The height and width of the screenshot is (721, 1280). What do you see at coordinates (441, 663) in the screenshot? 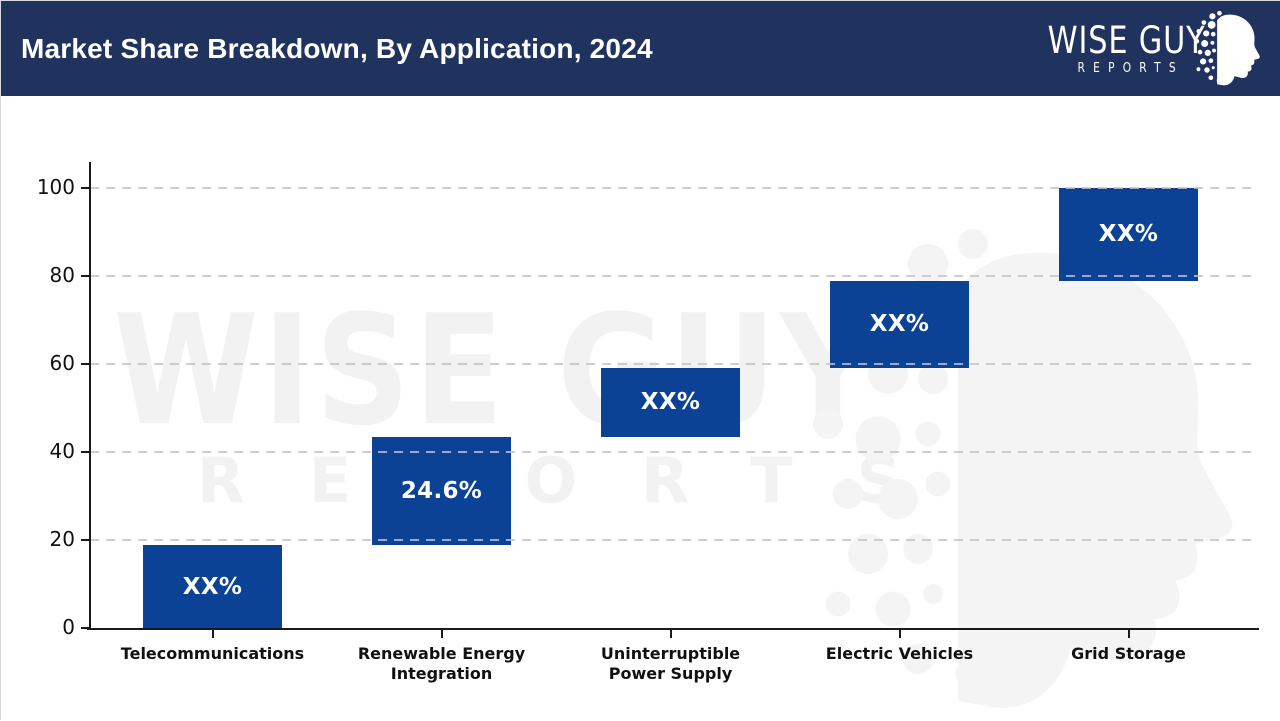
I see `category-label-1: Renewable Energy Integration` at bounding box center [441, 663].